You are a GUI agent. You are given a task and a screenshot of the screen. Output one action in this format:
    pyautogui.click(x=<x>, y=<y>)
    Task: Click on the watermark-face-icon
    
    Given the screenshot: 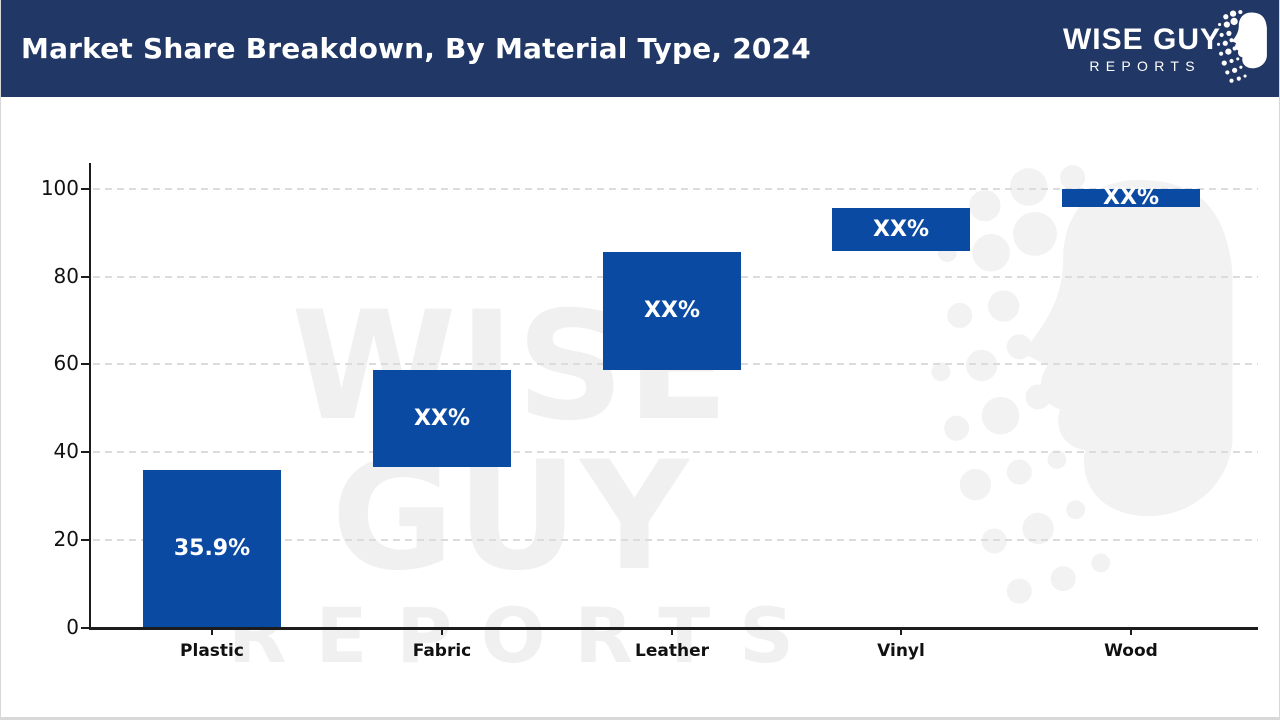 What is the action you would take?
    pyautogui.click(x=1082, y=384)
    